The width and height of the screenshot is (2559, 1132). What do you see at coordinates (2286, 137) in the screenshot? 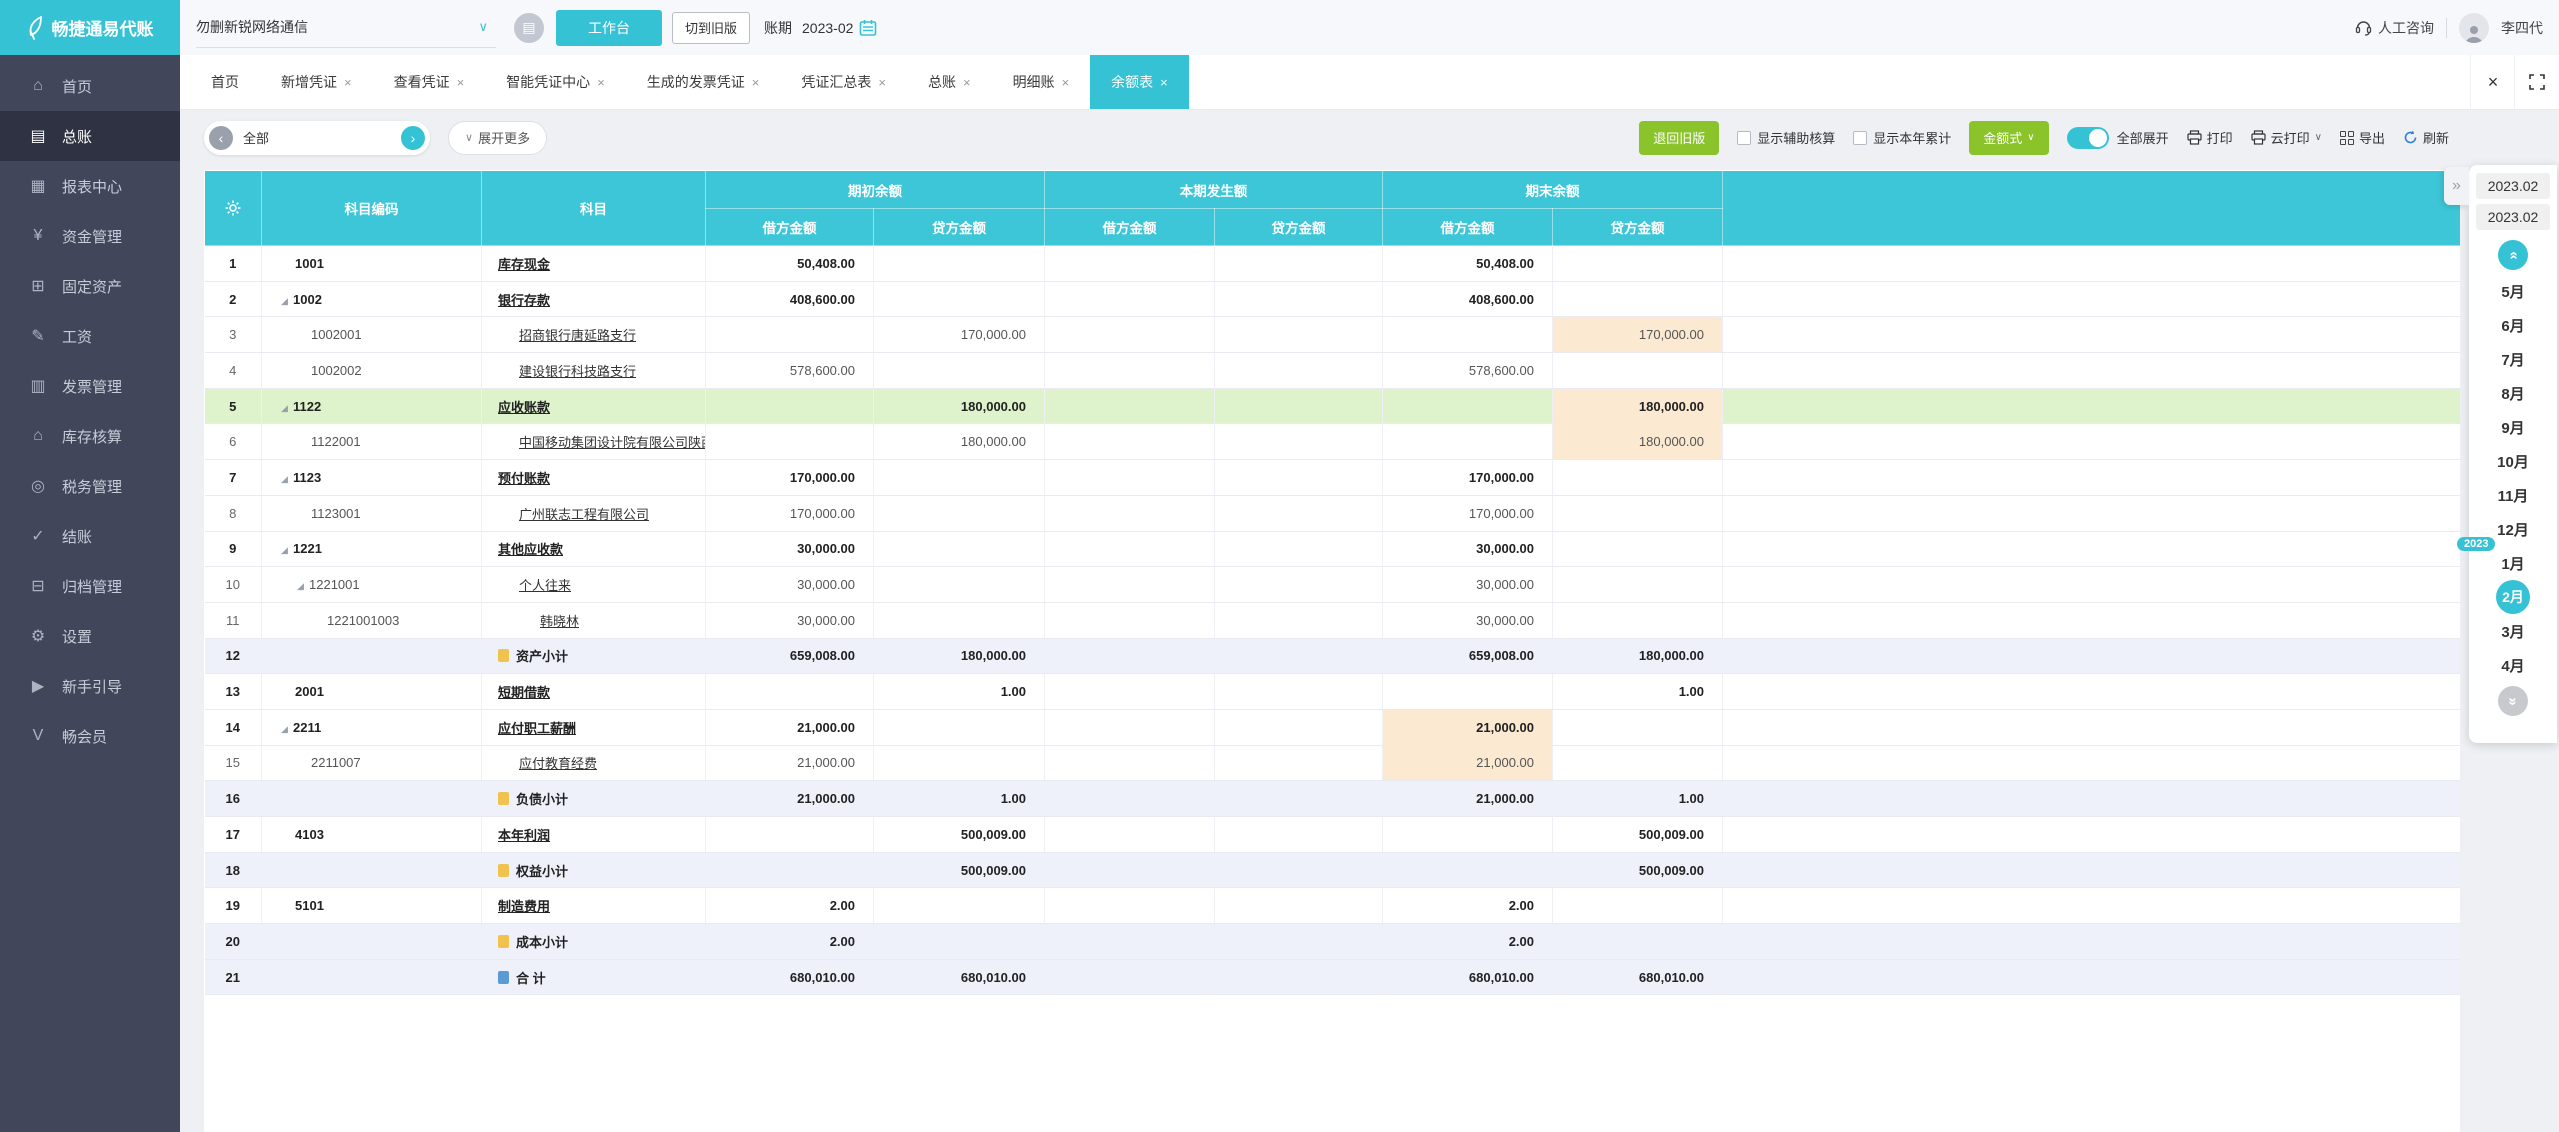
I see `cloud-print-button: 云打印 ∨` at bounding box center [2286, 137].